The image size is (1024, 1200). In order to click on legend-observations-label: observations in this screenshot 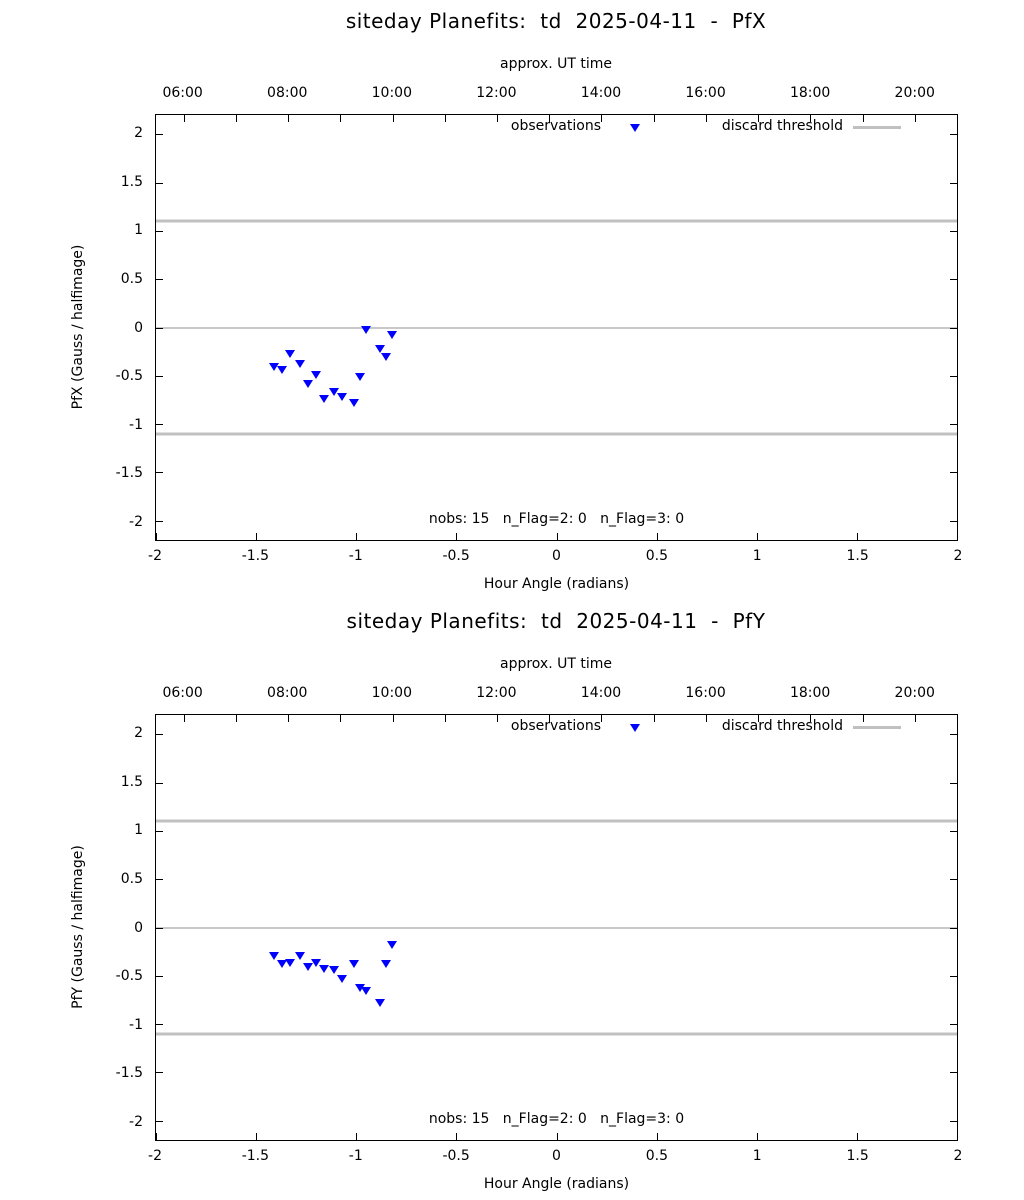, I will do `click(555, 126)`.